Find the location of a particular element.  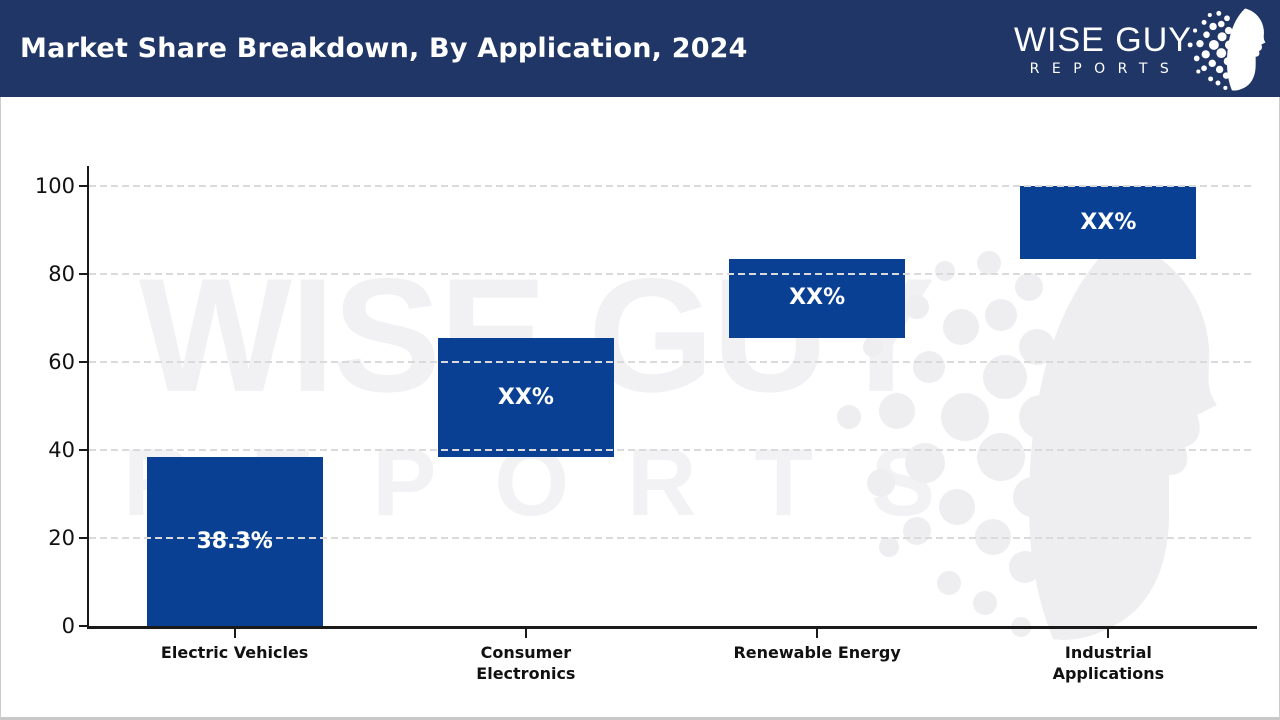

x-category-label-electric-vehicles: Electric Vehicles is located at coordinates (235, 652).